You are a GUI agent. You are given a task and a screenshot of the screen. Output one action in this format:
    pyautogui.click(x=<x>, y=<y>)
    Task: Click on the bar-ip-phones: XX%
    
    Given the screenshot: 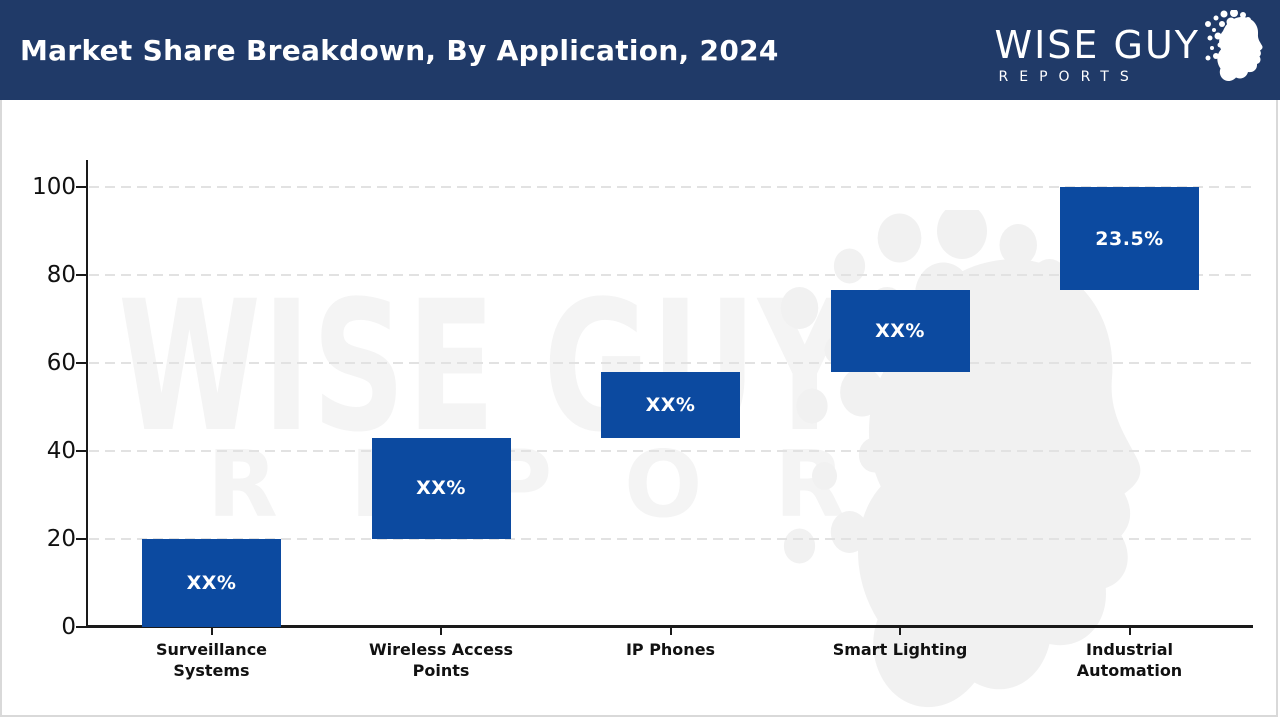 What is the action you would take?
    pyautogui.click(x=670, y=404)
    